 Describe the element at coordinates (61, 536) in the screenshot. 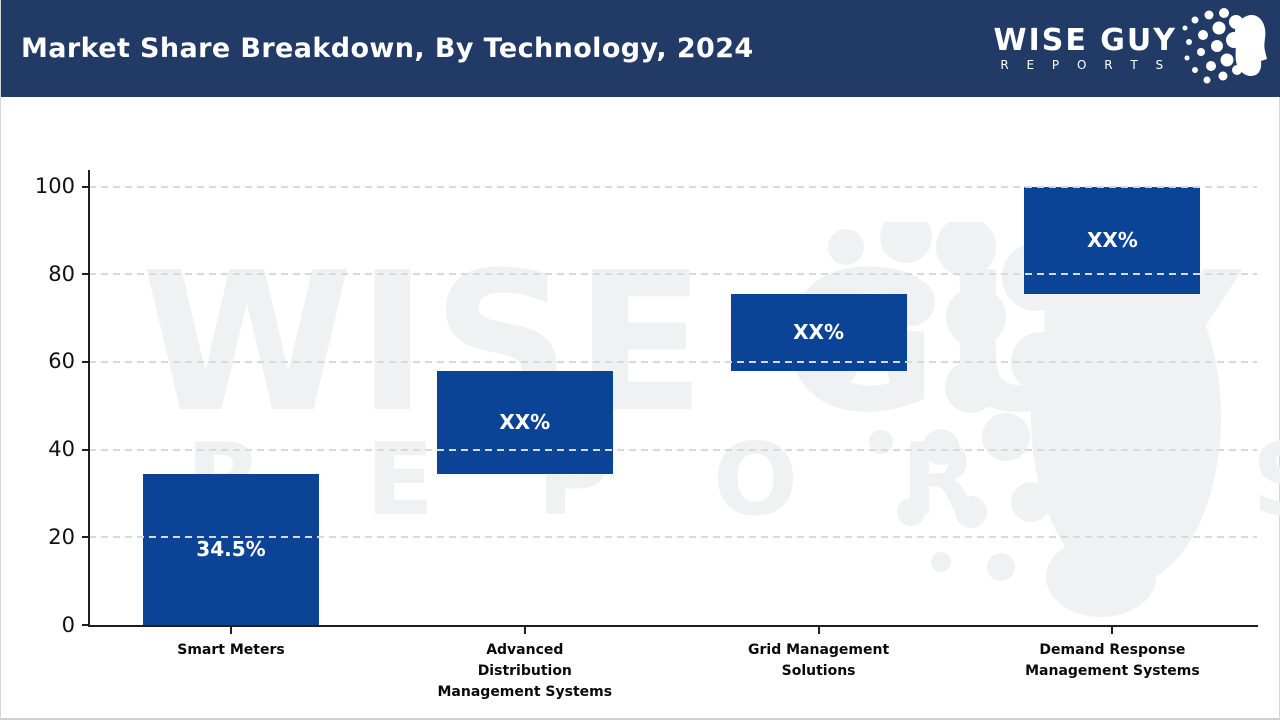

I see `y-tick-label: 20` at that location.